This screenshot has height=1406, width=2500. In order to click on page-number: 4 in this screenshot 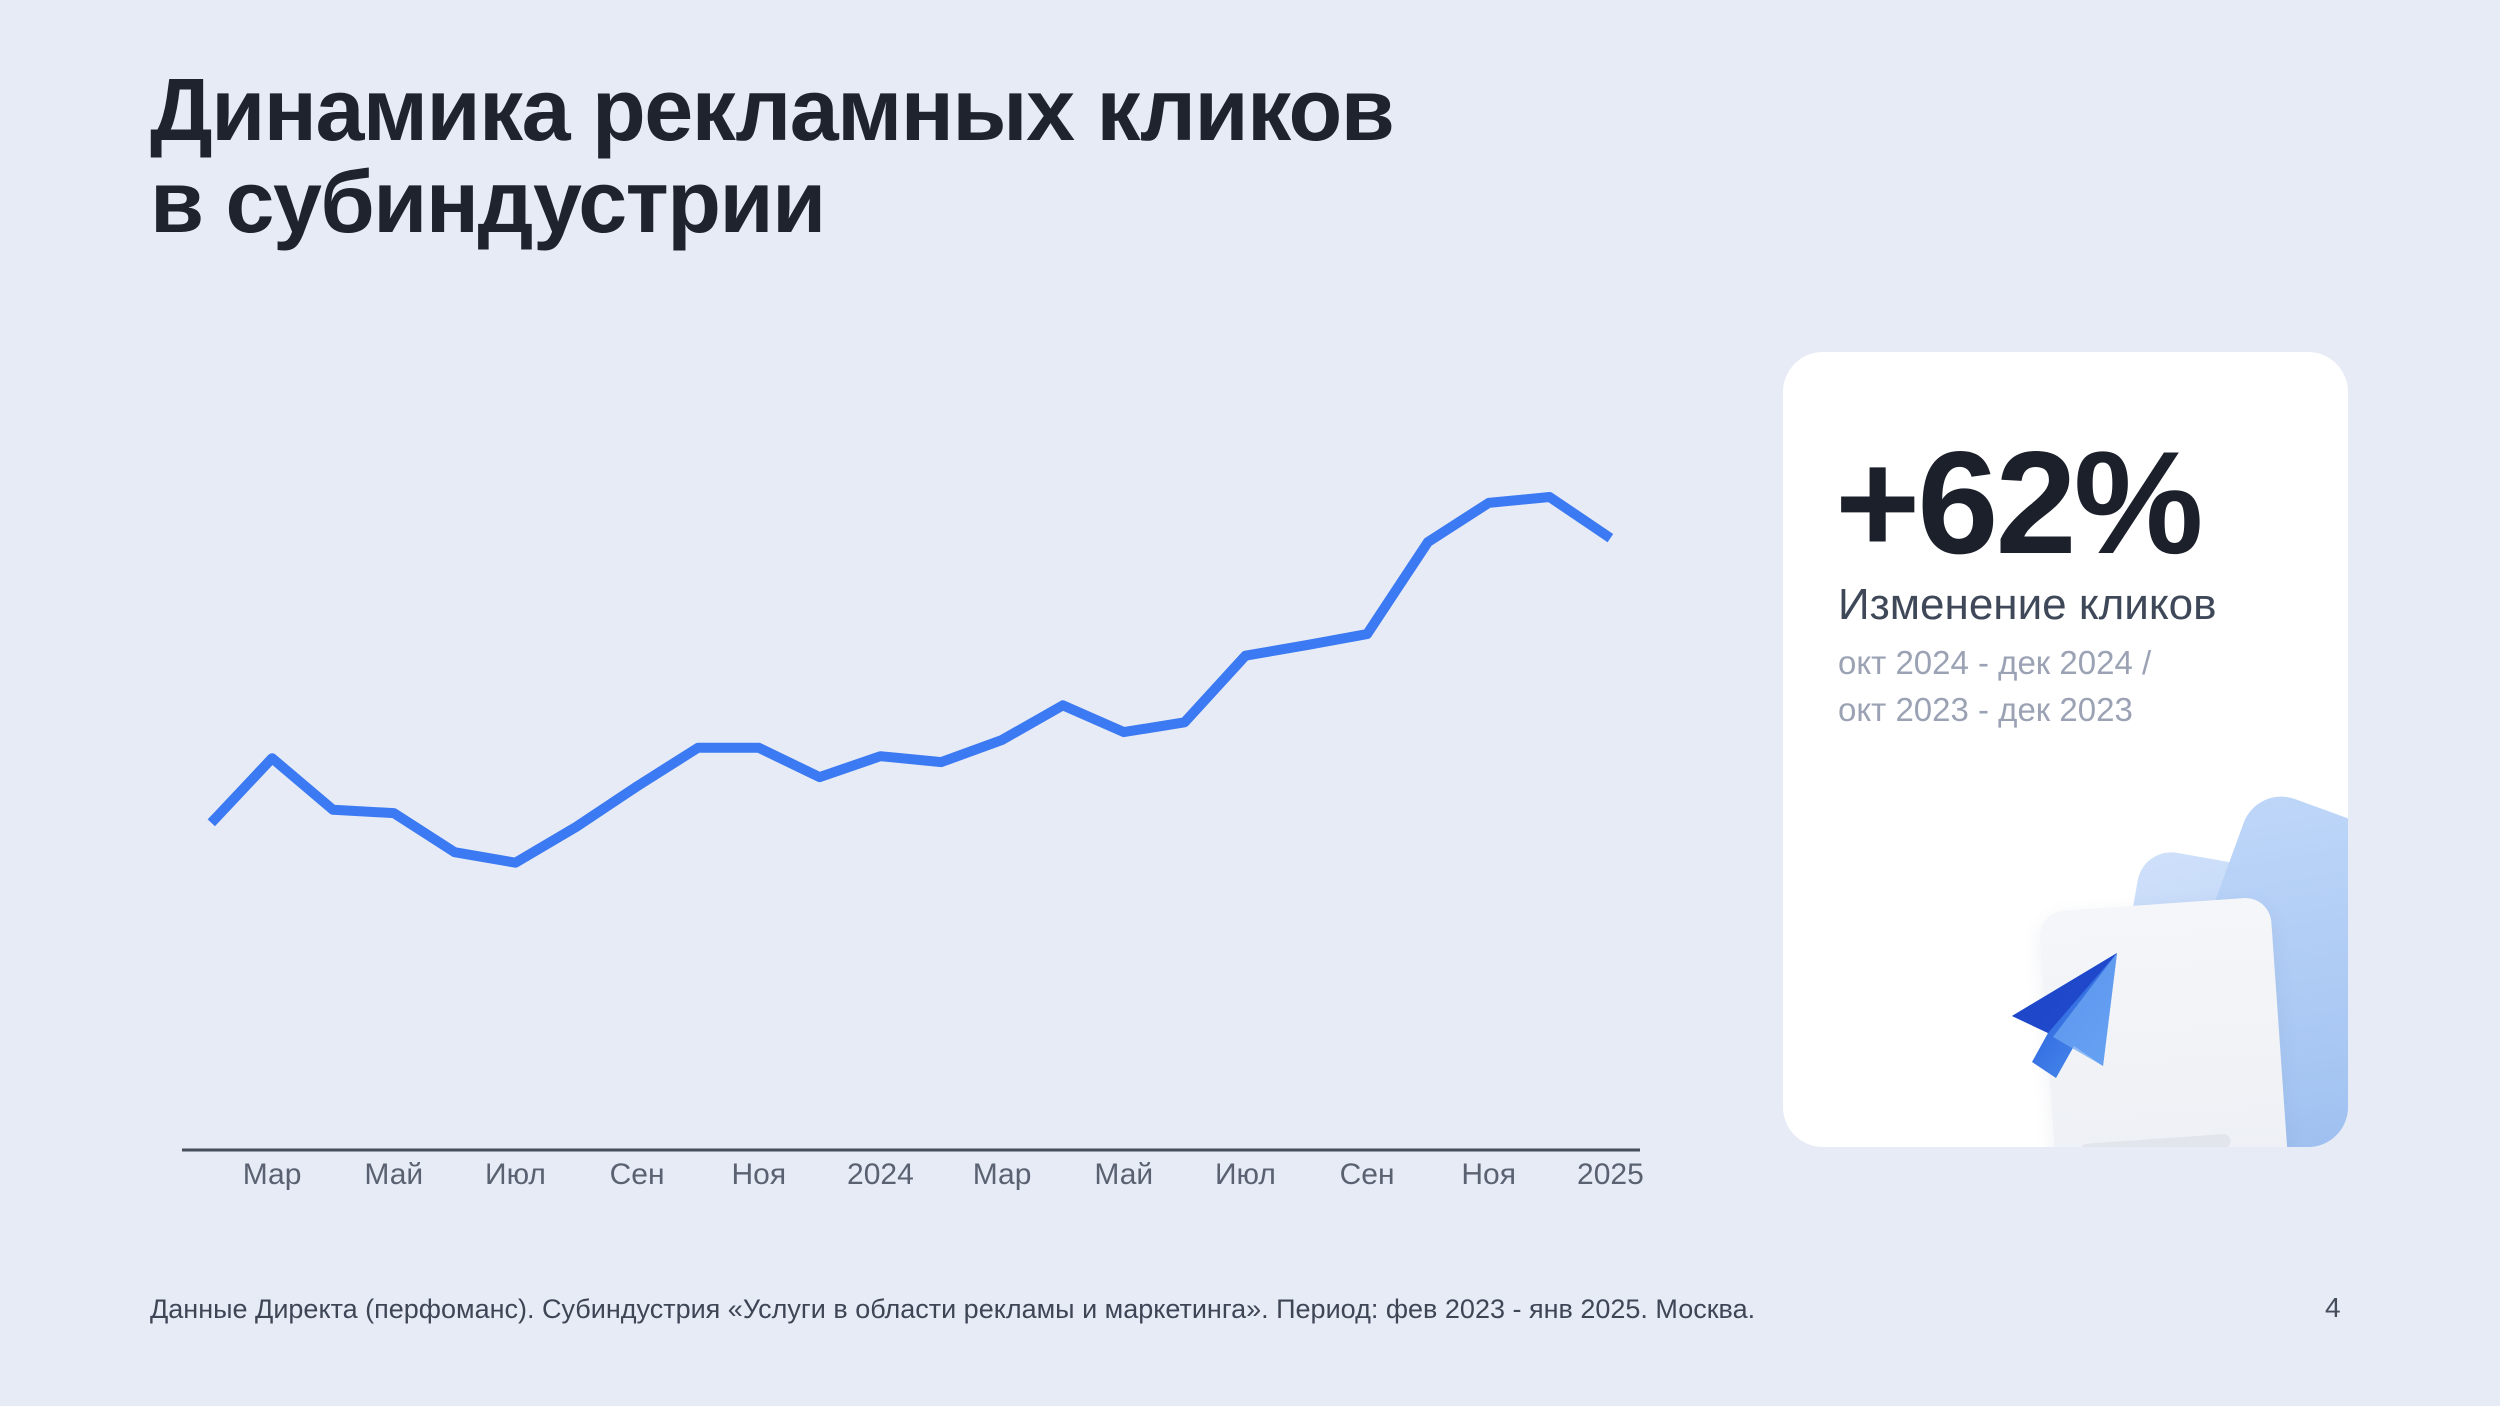, I will do `click(2333, 1307)`.